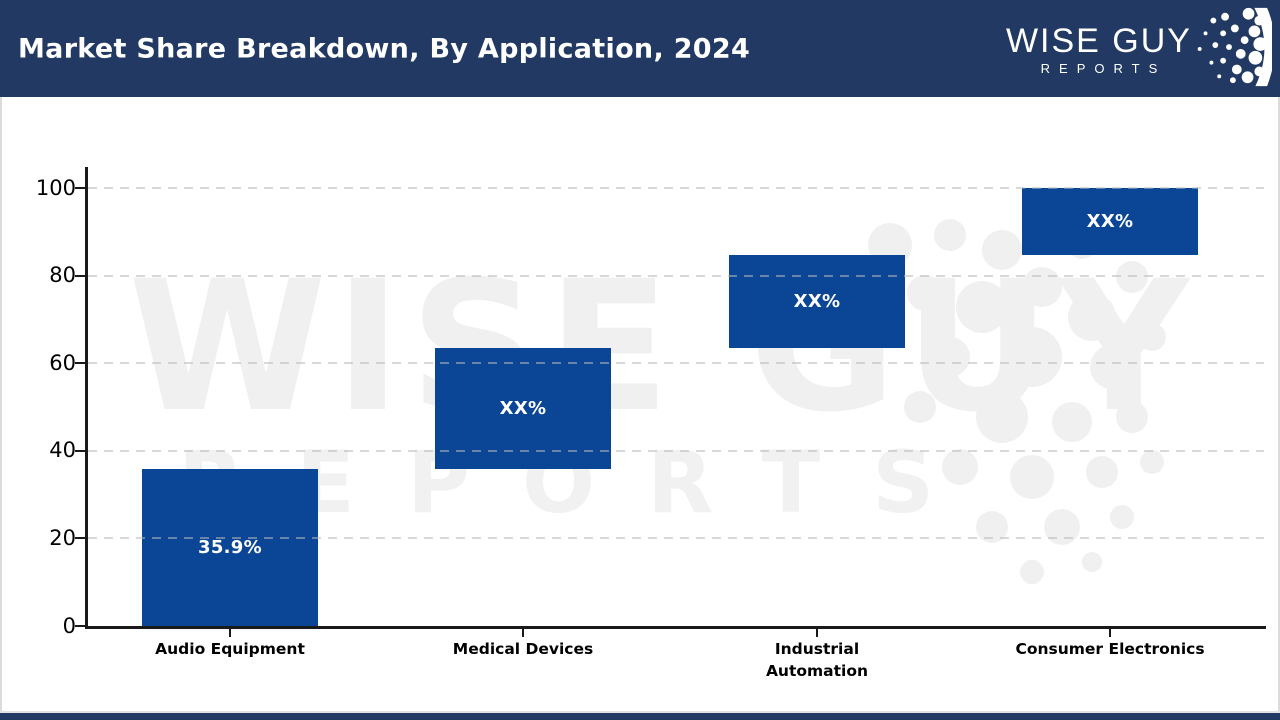 This screenshot has width=1280, height=720. I want to click on bar-audio-equipment: 35.9%, so click(230, 547).